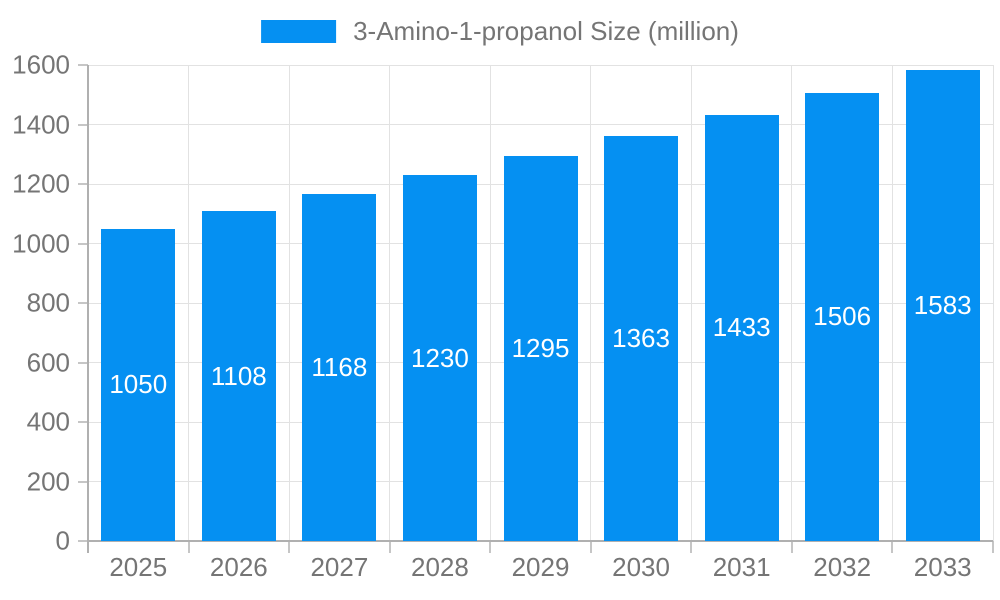 This screenshot has width=1000, height=600. Describe the element at coordinates (440, 567) in the screenshot. I see `x-tick-label: 2028` at that location.